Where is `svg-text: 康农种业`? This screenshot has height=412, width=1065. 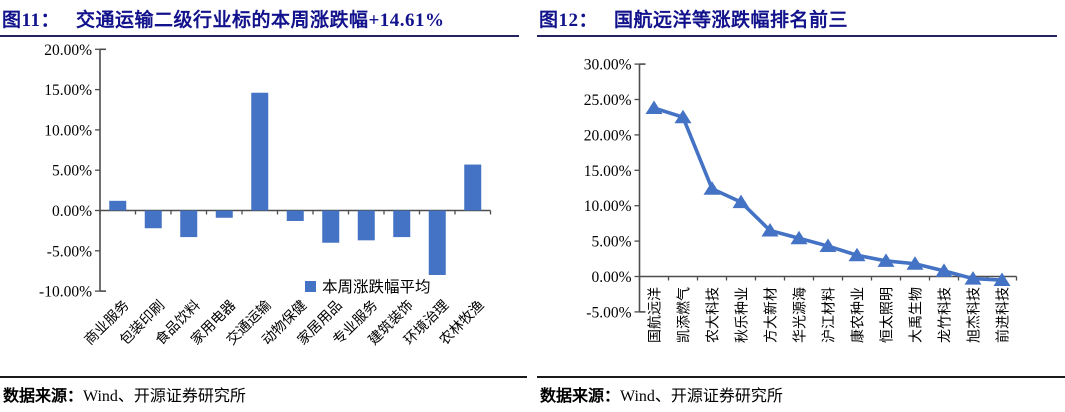
svg-text: 康农种业 is located at coordinates (858, 315).